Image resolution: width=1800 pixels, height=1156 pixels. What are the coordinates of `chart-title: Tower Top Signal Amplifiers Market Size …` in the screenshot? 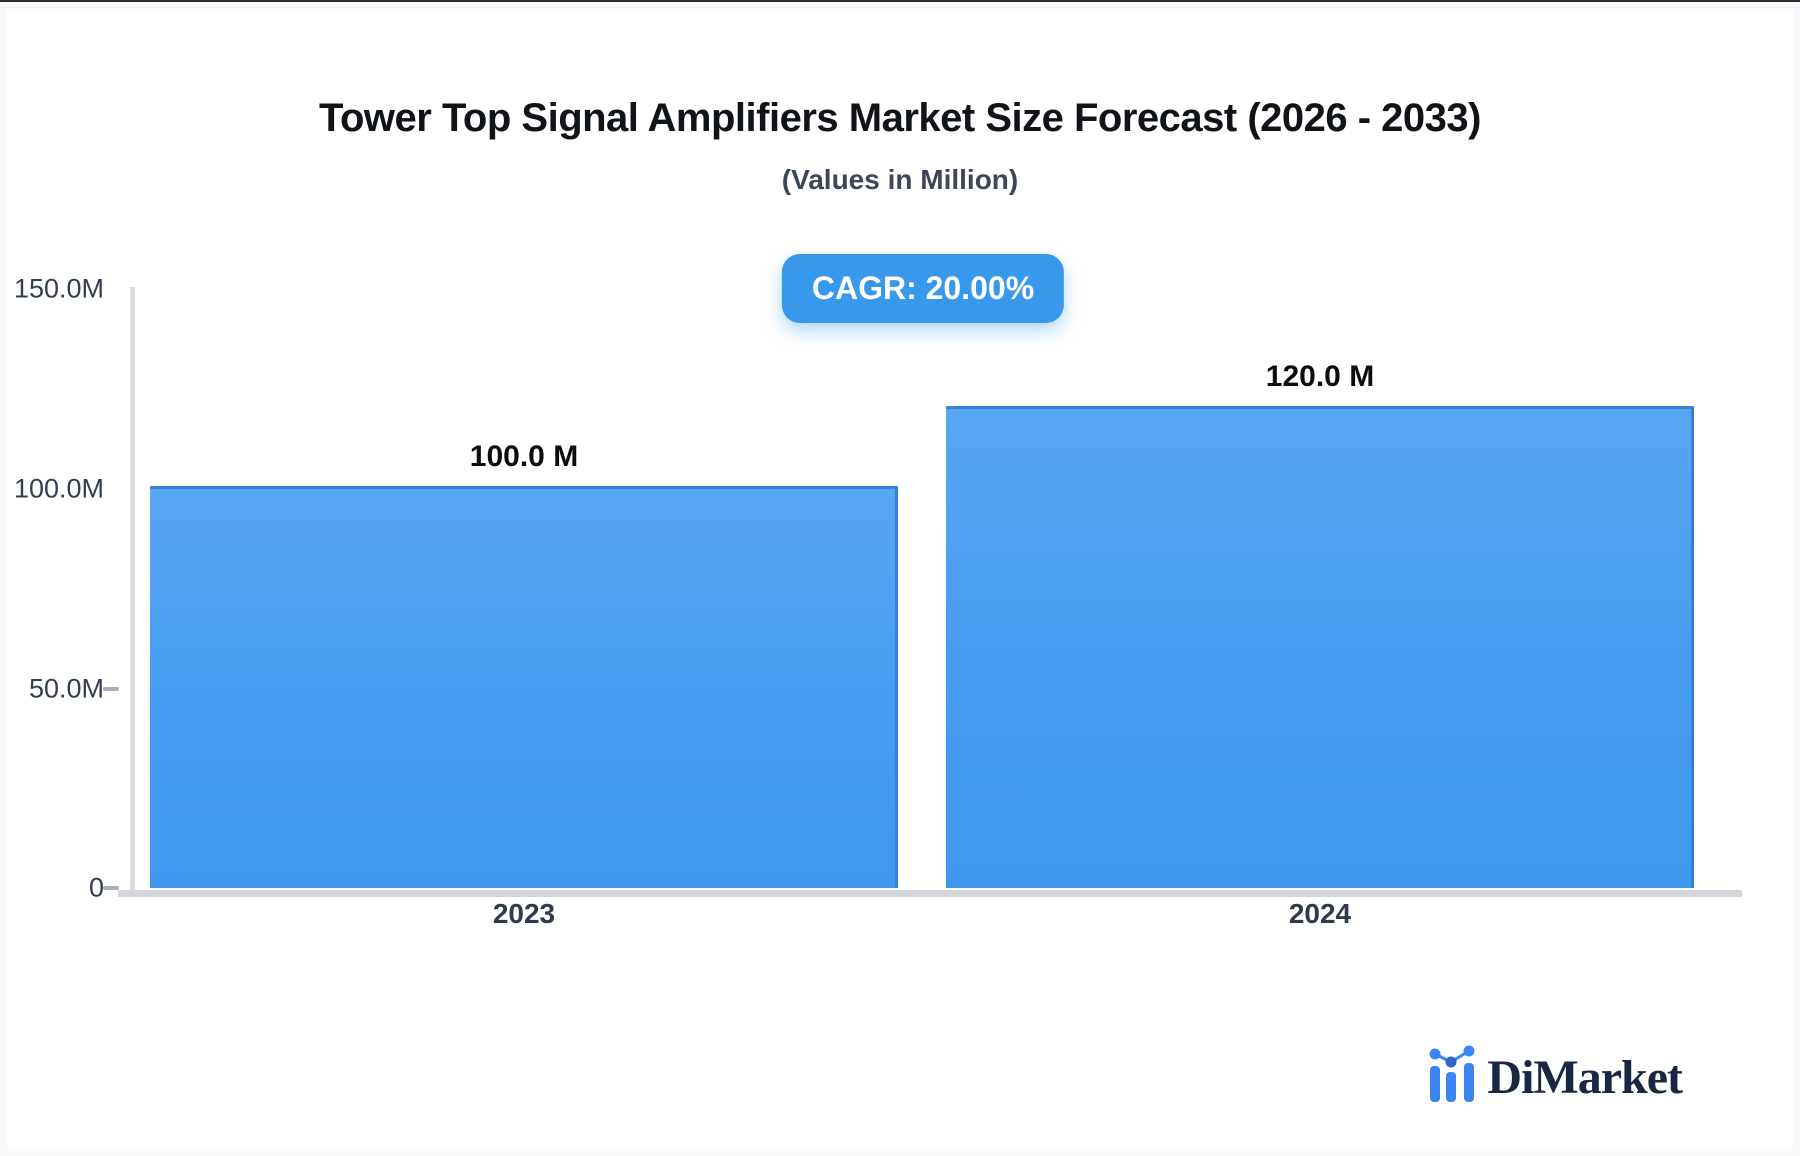 It's located at (900, 118).